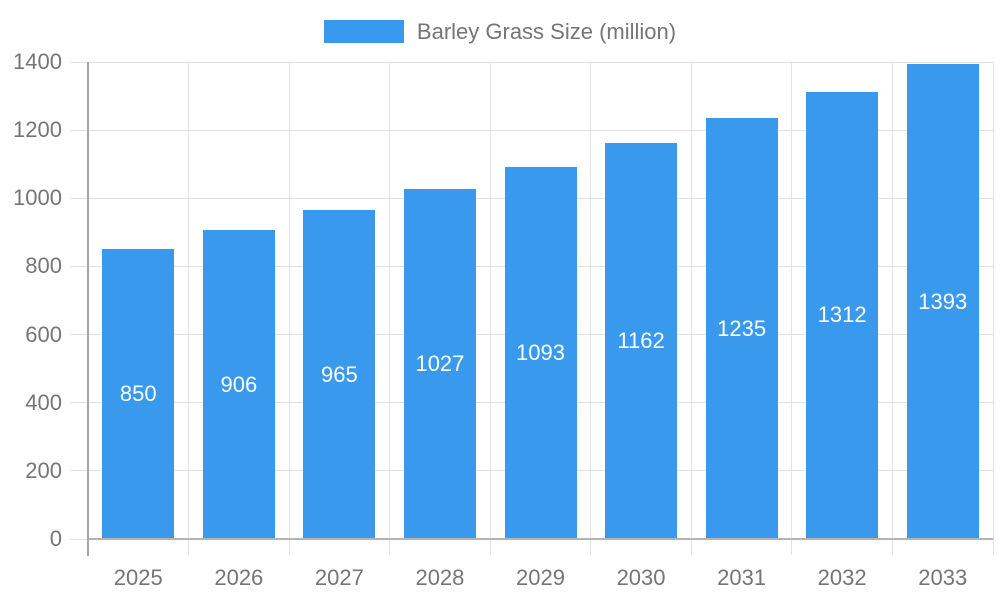 The height and width of the screenshot is (600, 1000). I want to click on bar-value-label: 1162, so click(641, 341).